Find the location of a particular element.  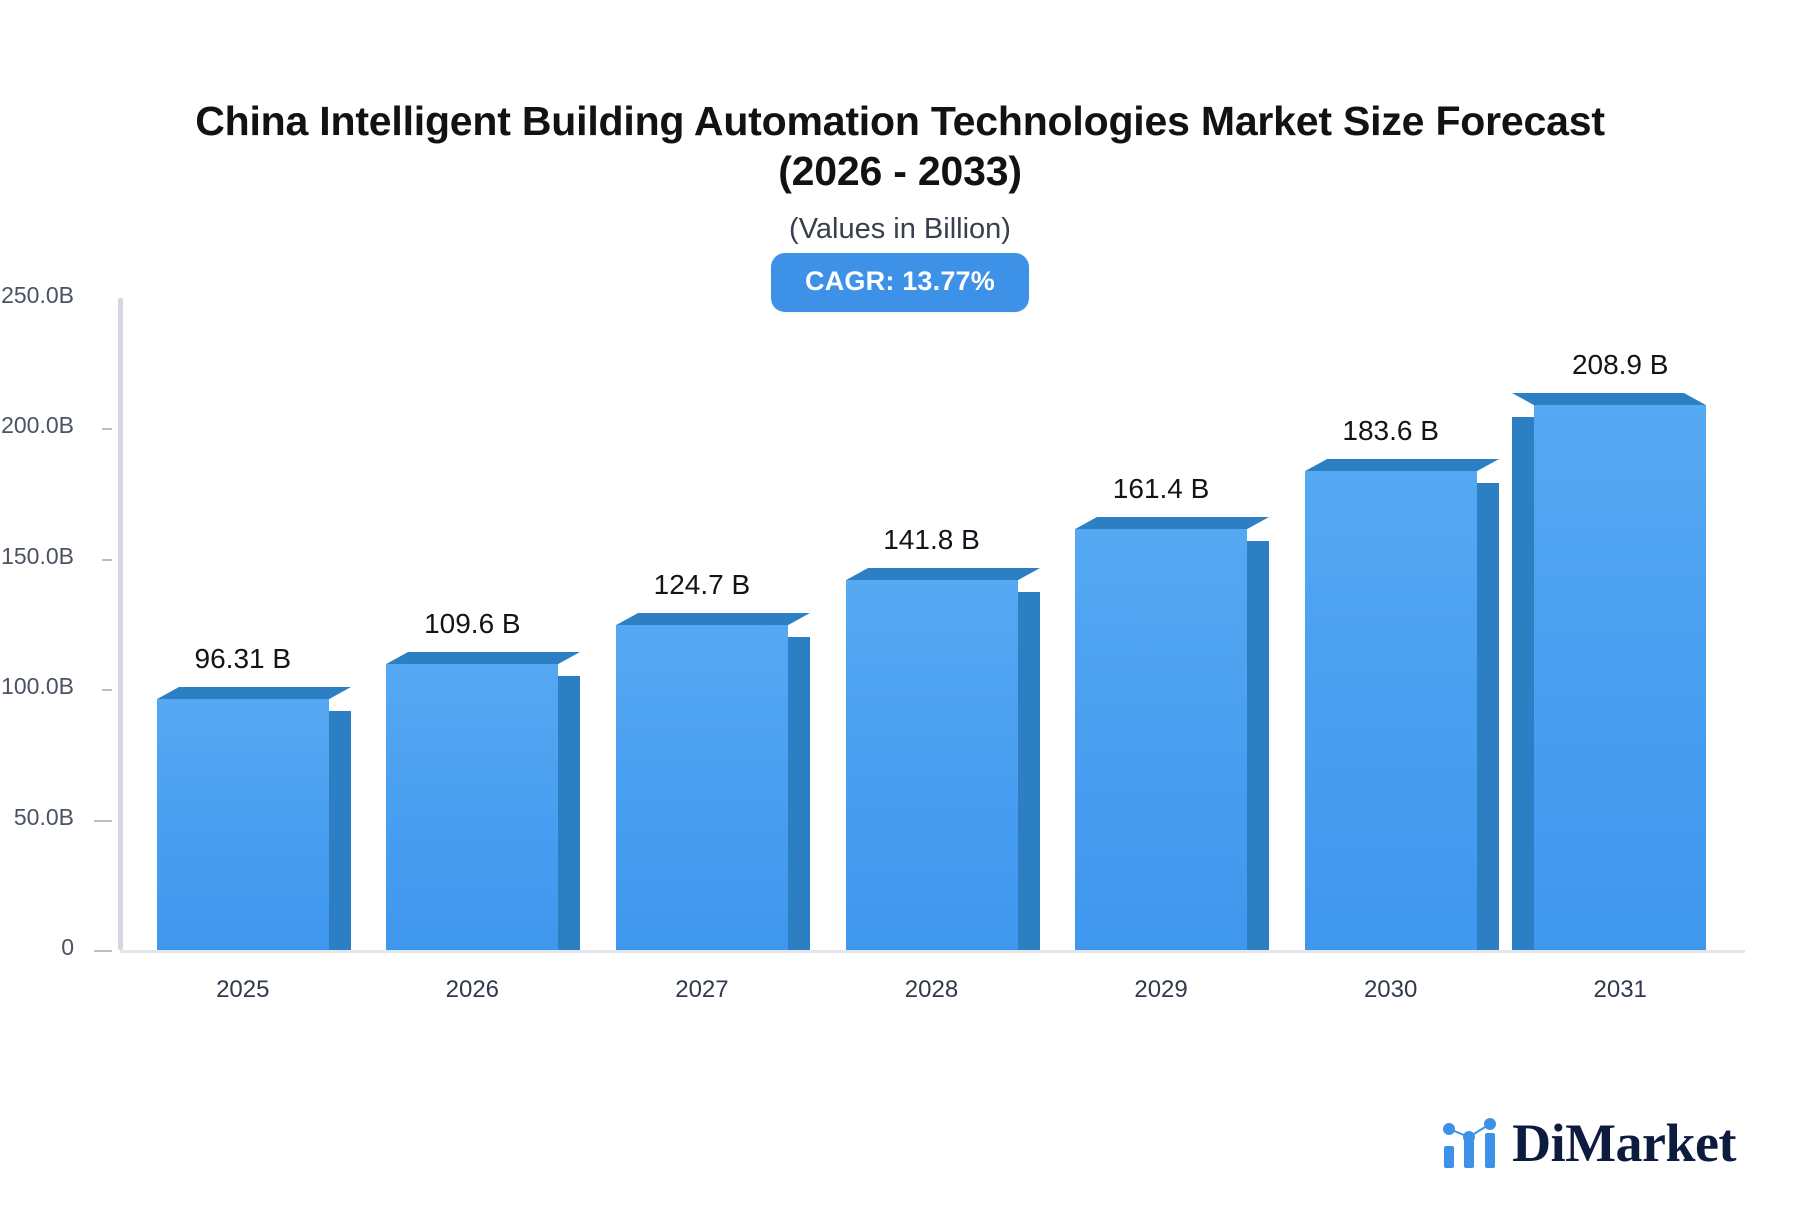

logo-wordmark: DiMarket is located at coordinates (1624, 1143).